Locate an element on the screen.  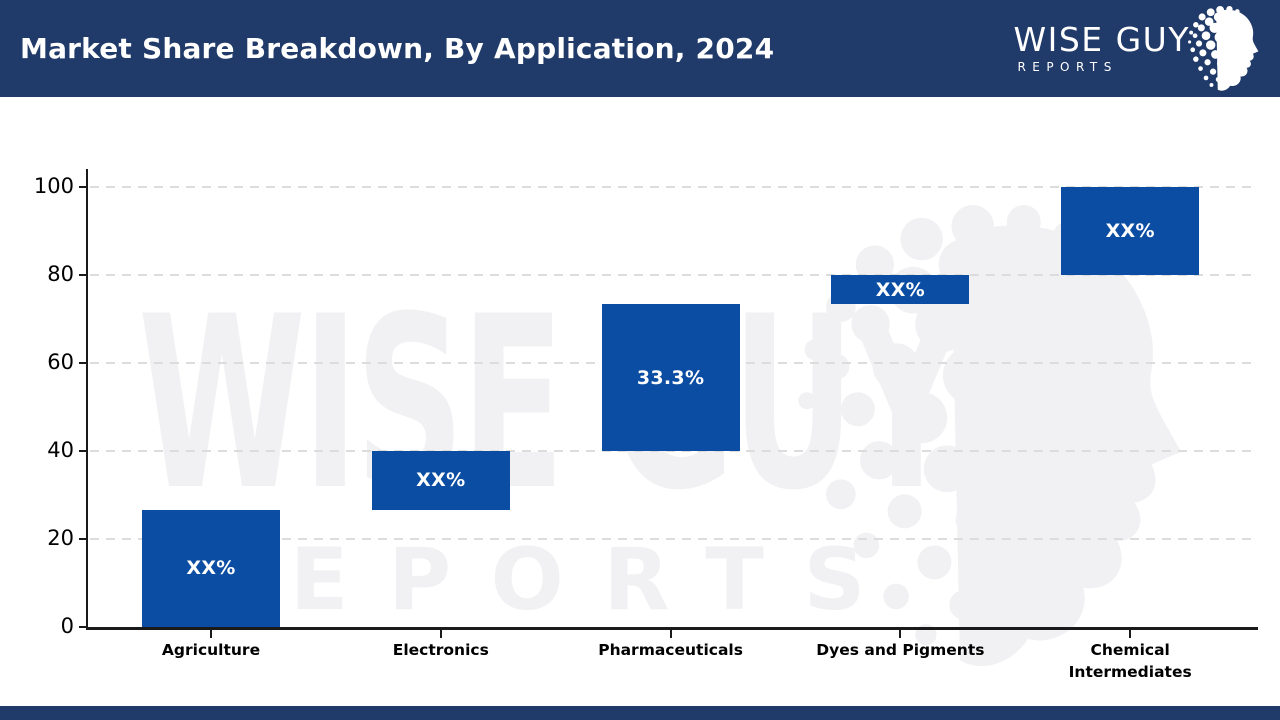
bar-agriculture: XX% is located at coordinates (211, 568).